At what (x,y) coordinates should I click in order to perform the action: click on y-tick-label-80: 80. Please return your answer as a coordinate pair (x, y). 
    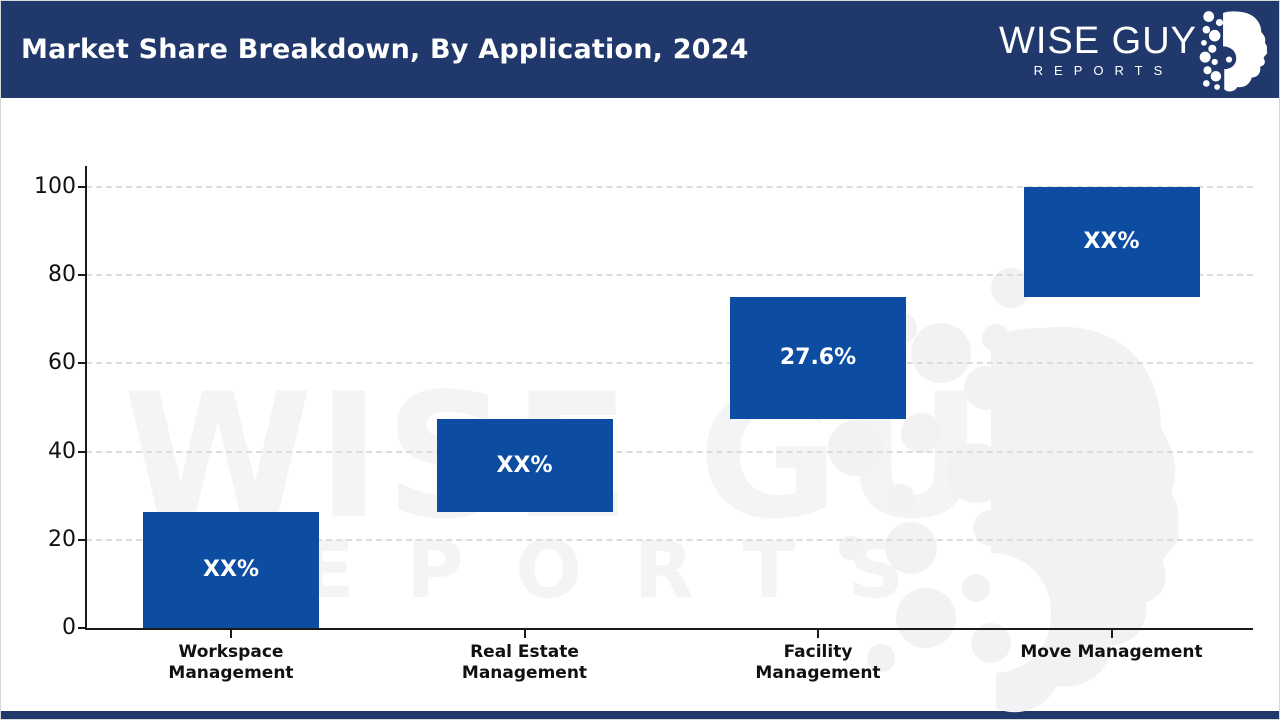
    Looking at the image, I should click on (62, 275).